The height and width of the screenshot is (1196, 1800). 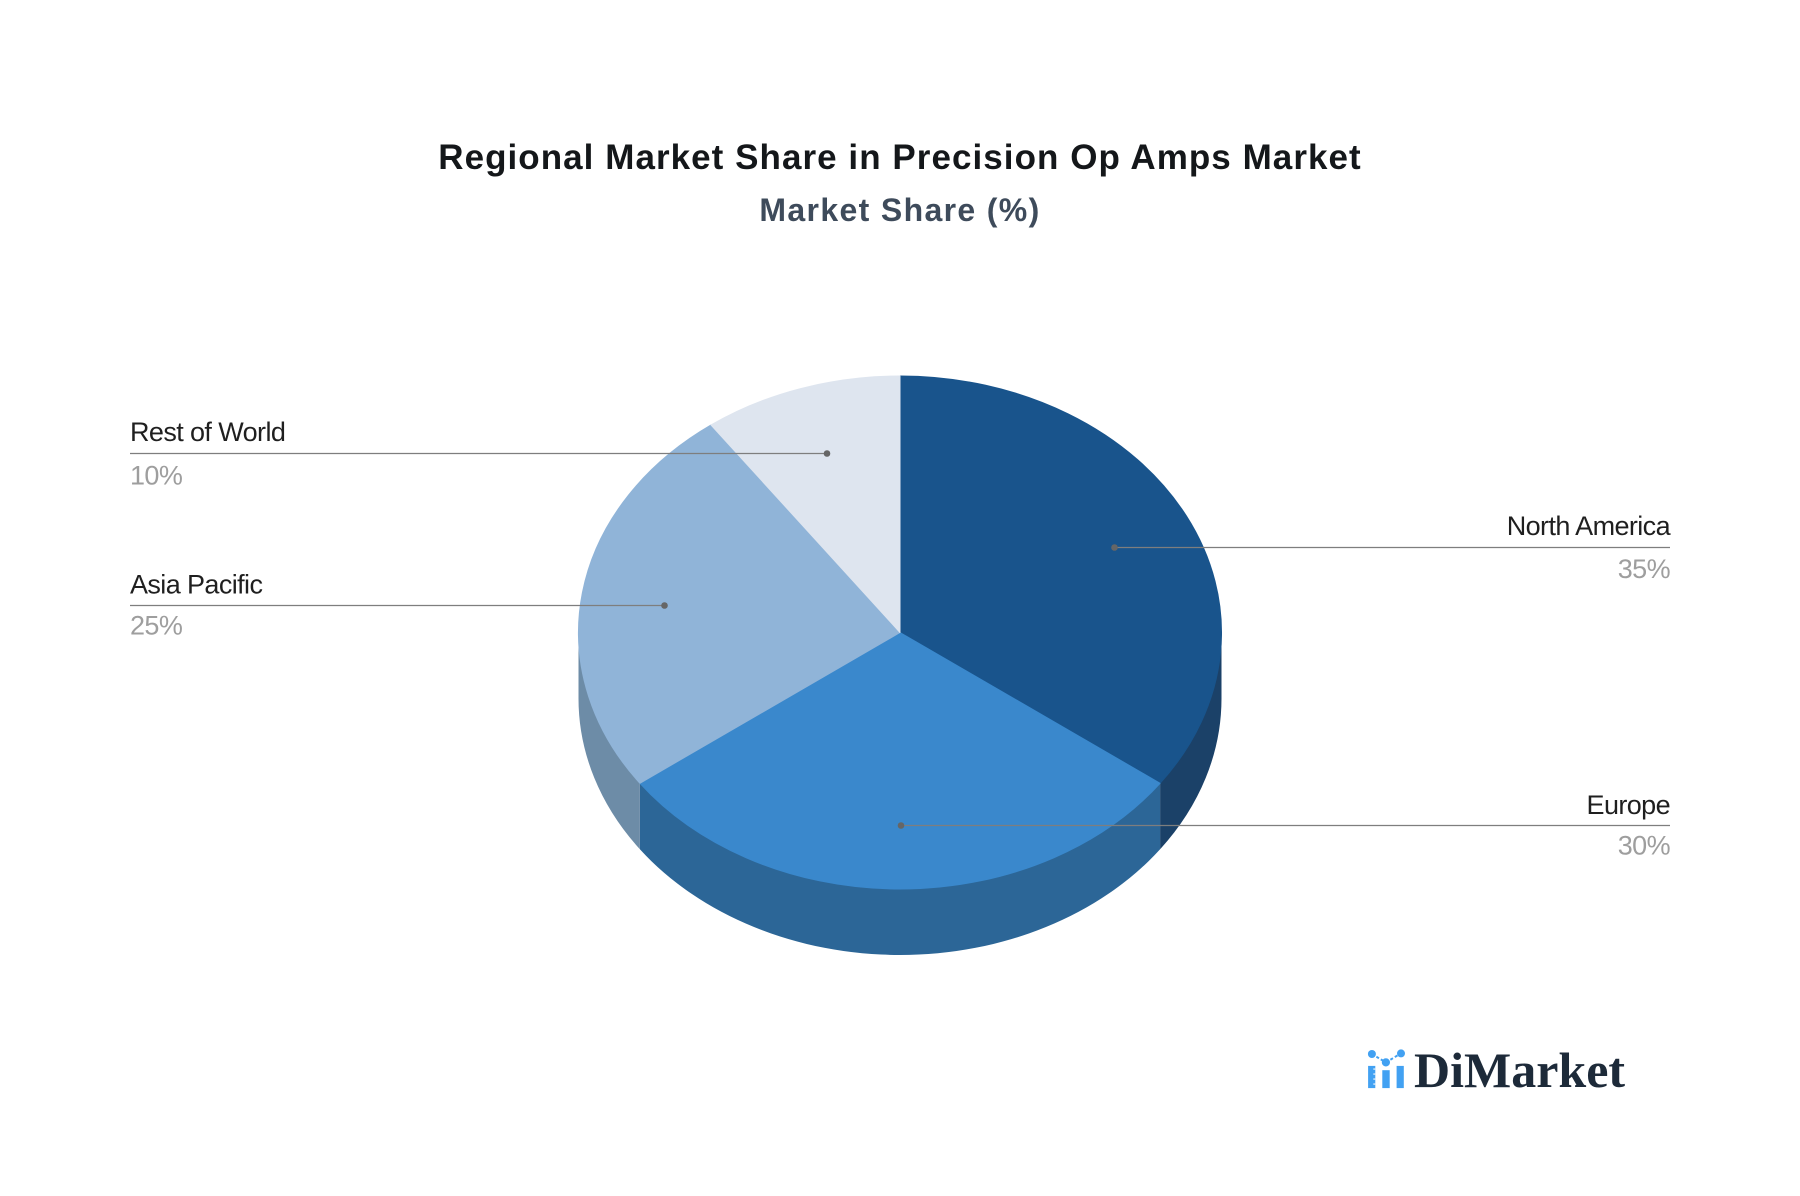 I want to click on svg-text: North America, so click(x=1589, y=526).